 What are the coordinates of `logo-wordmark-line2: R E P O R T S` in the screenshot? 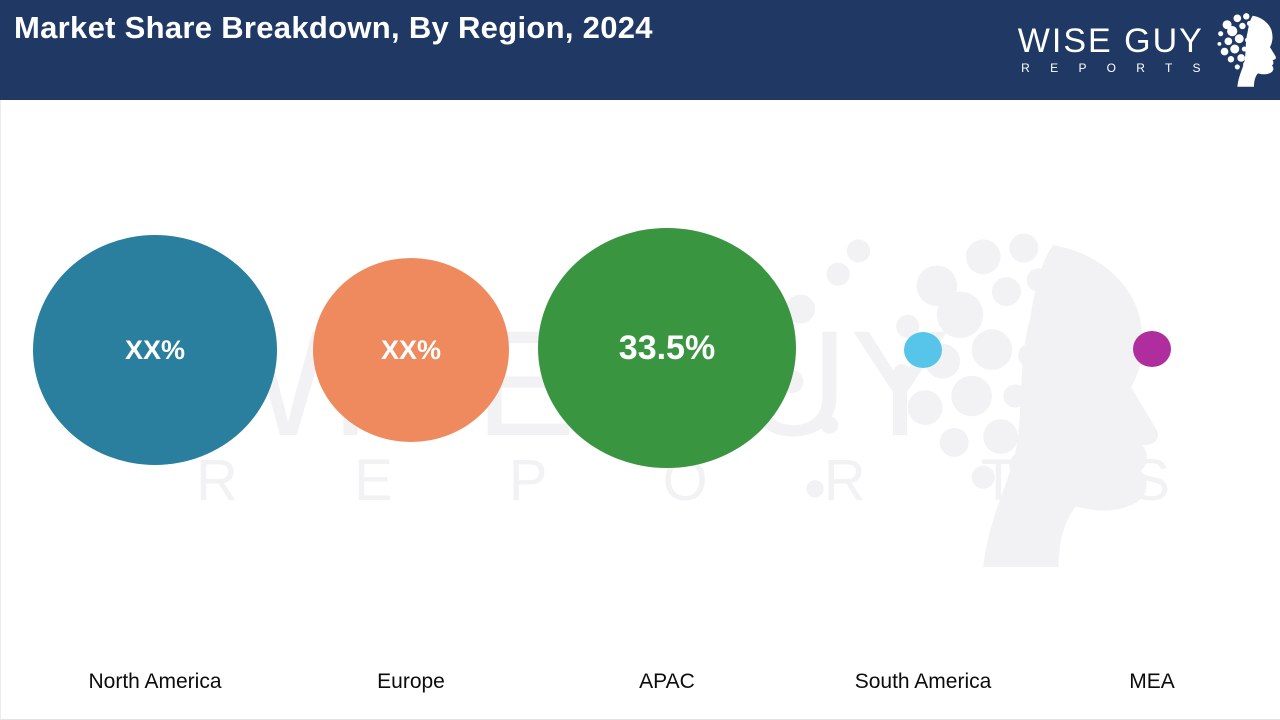 It's located at (1115, 68).